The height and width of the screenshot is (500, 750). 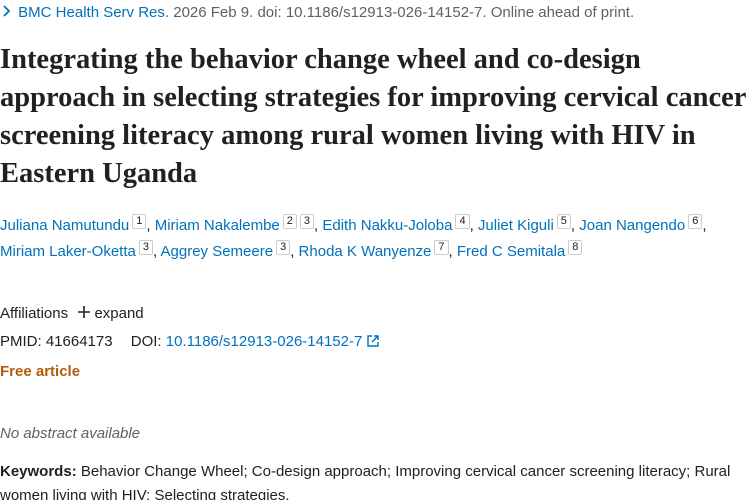 What do you see at coordinates (441, 247) in the screenshot?
I see `affiliation-ref: 7` at bounding box center [441, 247].